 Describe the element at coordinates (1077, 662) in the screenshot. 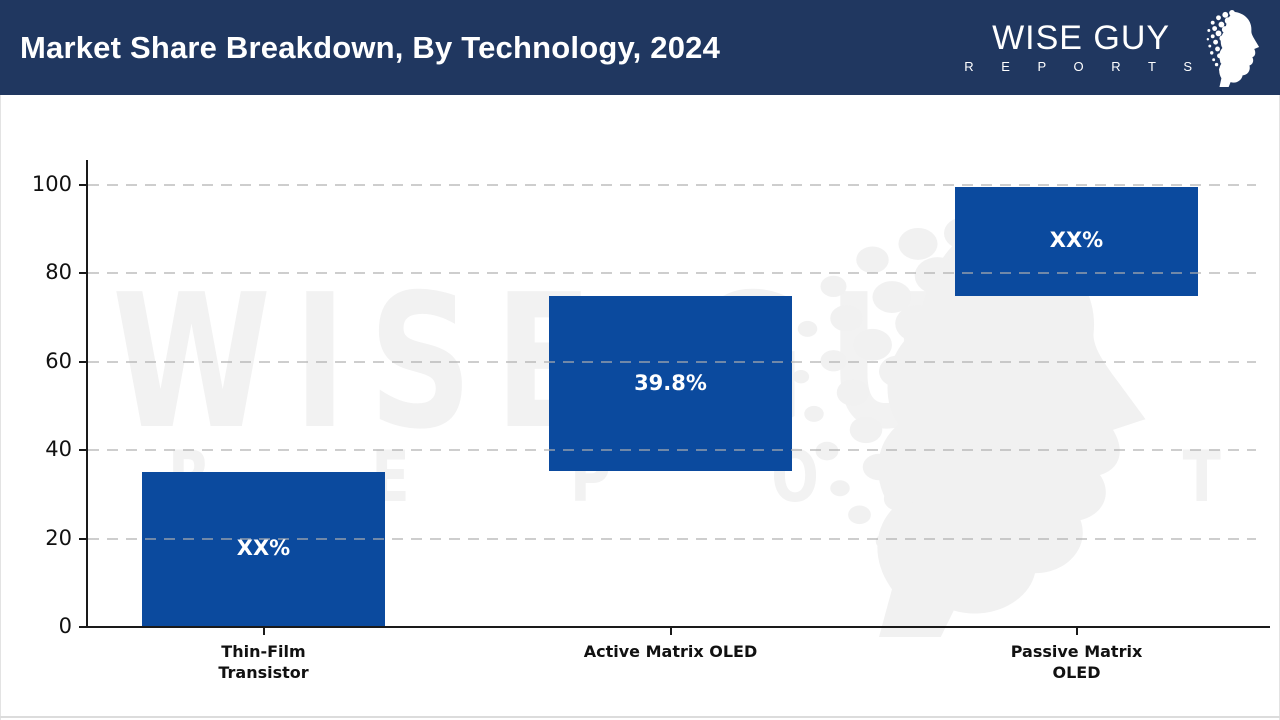

I see `category-label: Passive Matrix OLED` at that location.